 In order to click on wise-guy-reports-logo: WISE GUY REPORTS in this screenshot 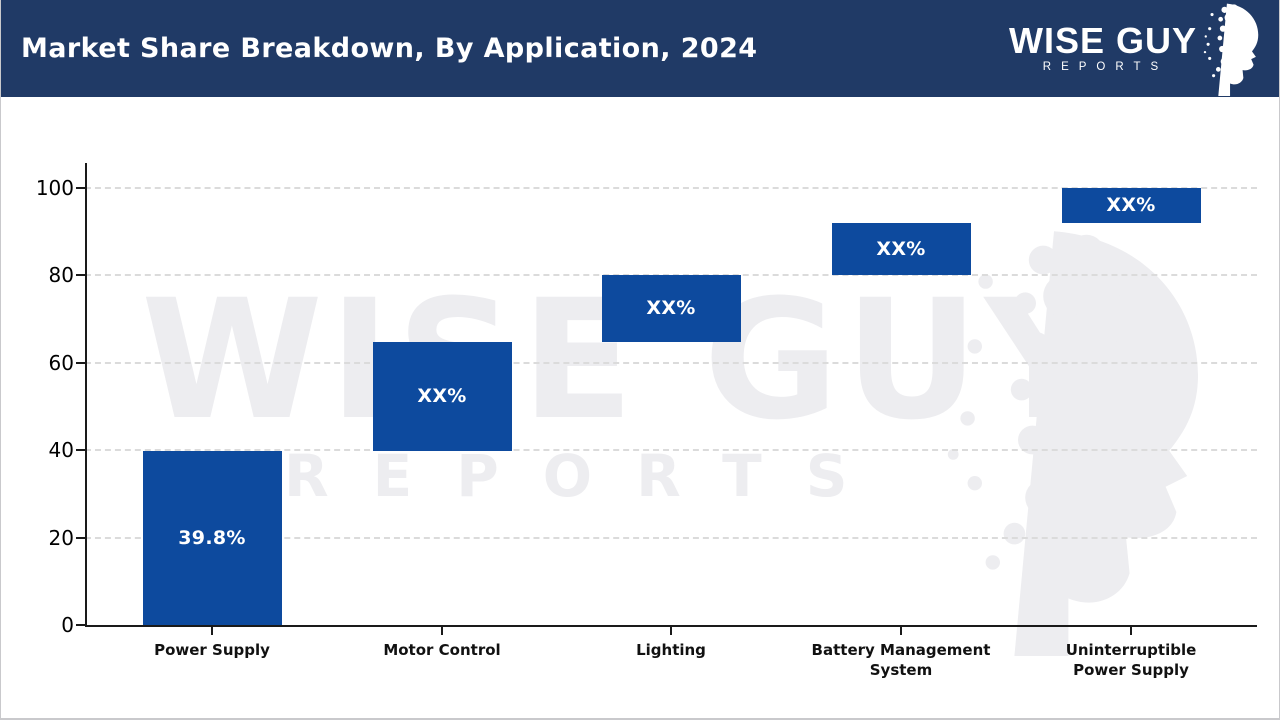, I will do `click(1137, 49)`.